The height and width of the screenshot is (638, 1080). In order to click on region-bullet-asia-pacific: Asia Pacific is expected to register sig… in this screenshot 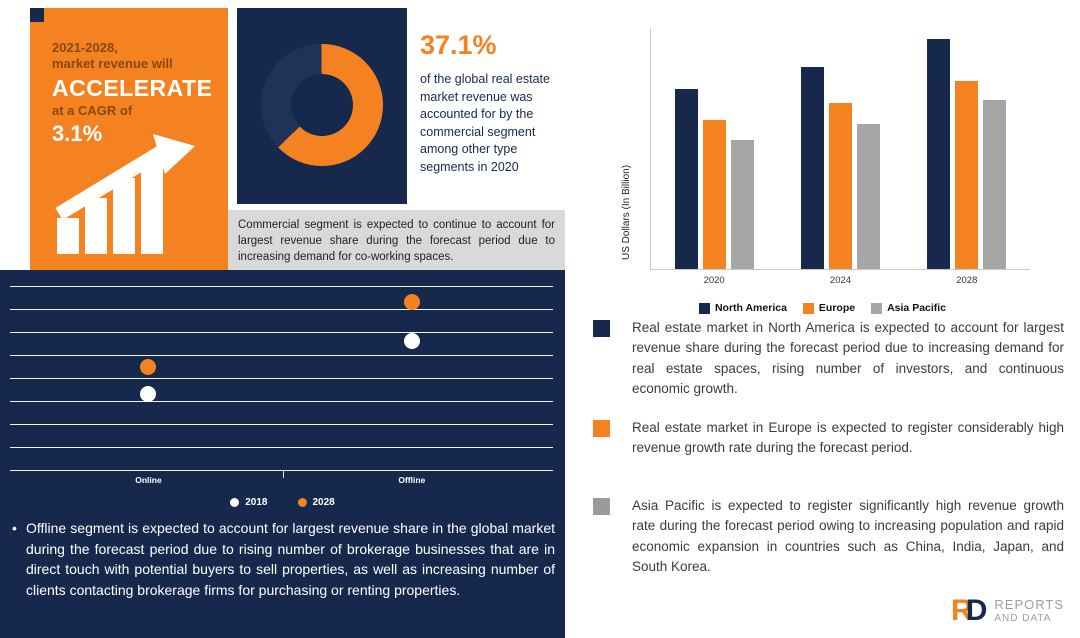, I will do `click(828, 536)`.